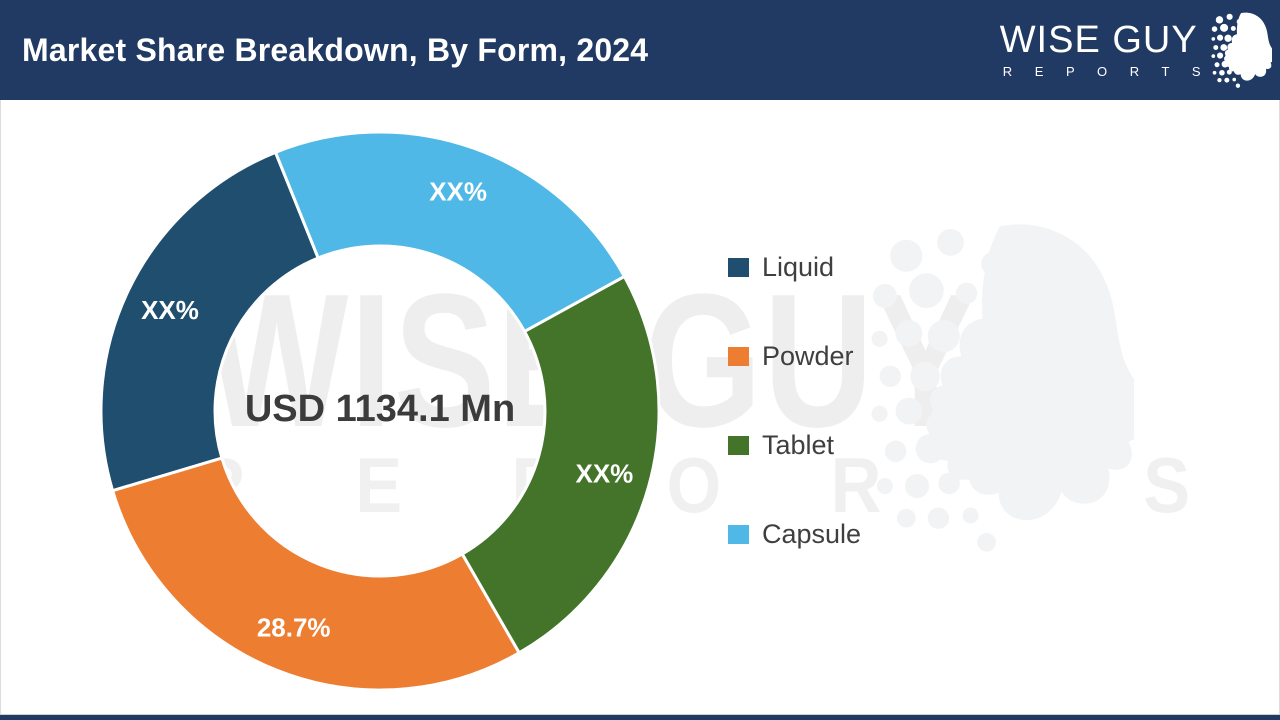 This screenshot has height=720, width=1280. What do you see at coordinates (380, 409) in the screenshot?
I see `chart-center-value: USD 1134.1 Mn` at bounding box center [380, 409].